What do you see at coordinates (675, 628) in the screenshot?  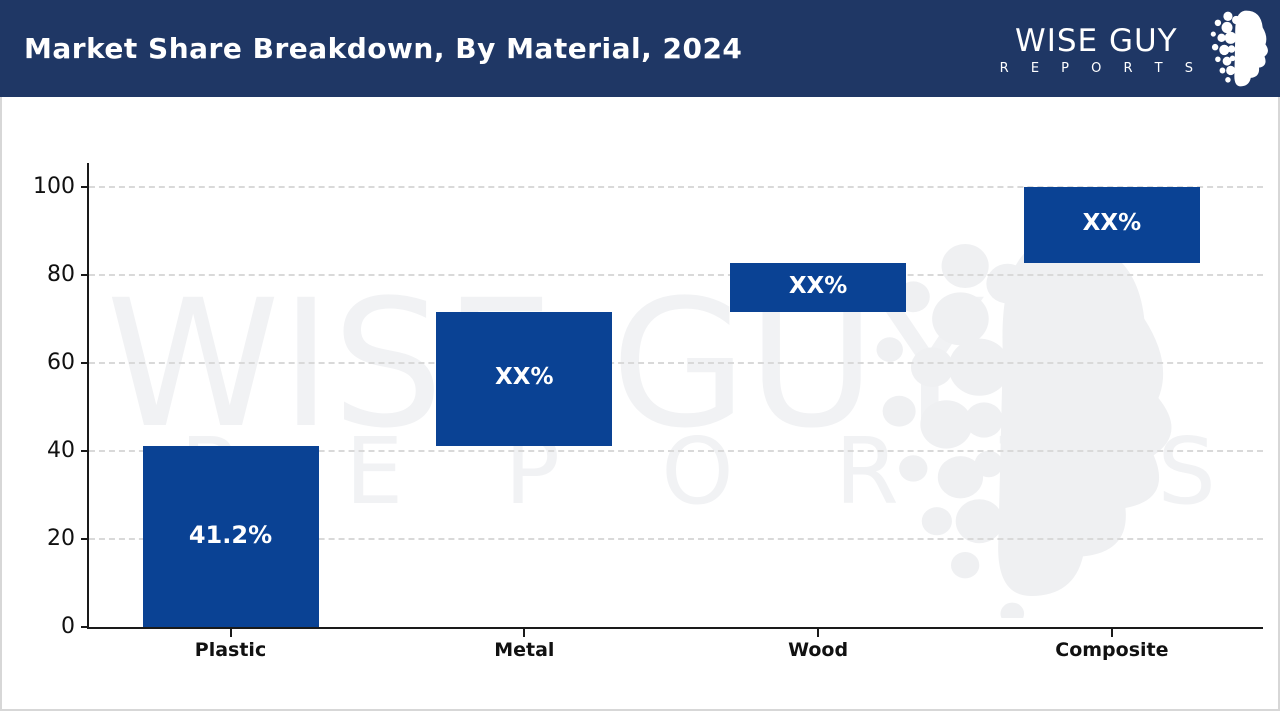 I see `x-axis-line` at bounding box center [675, 628].